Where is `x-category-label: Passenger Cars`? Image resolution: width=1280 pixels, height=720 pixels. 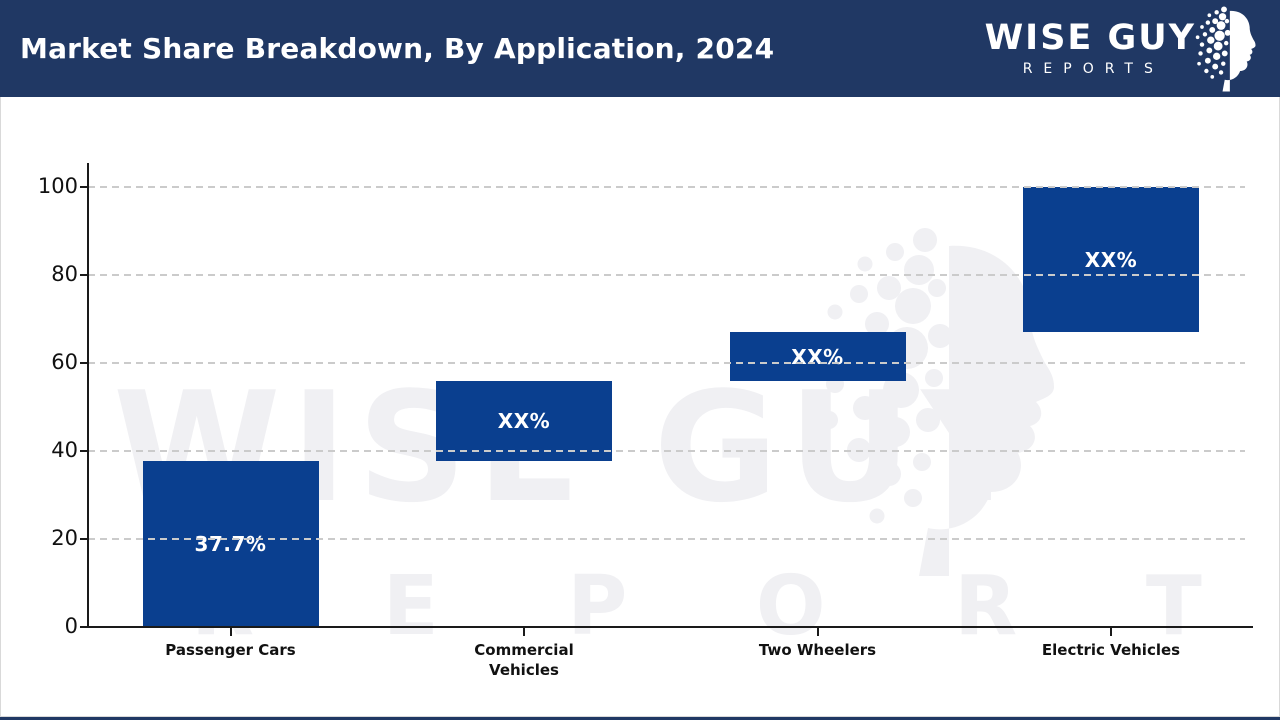
x-category-label: Passenger Cars is located at coordinates (230, 650).